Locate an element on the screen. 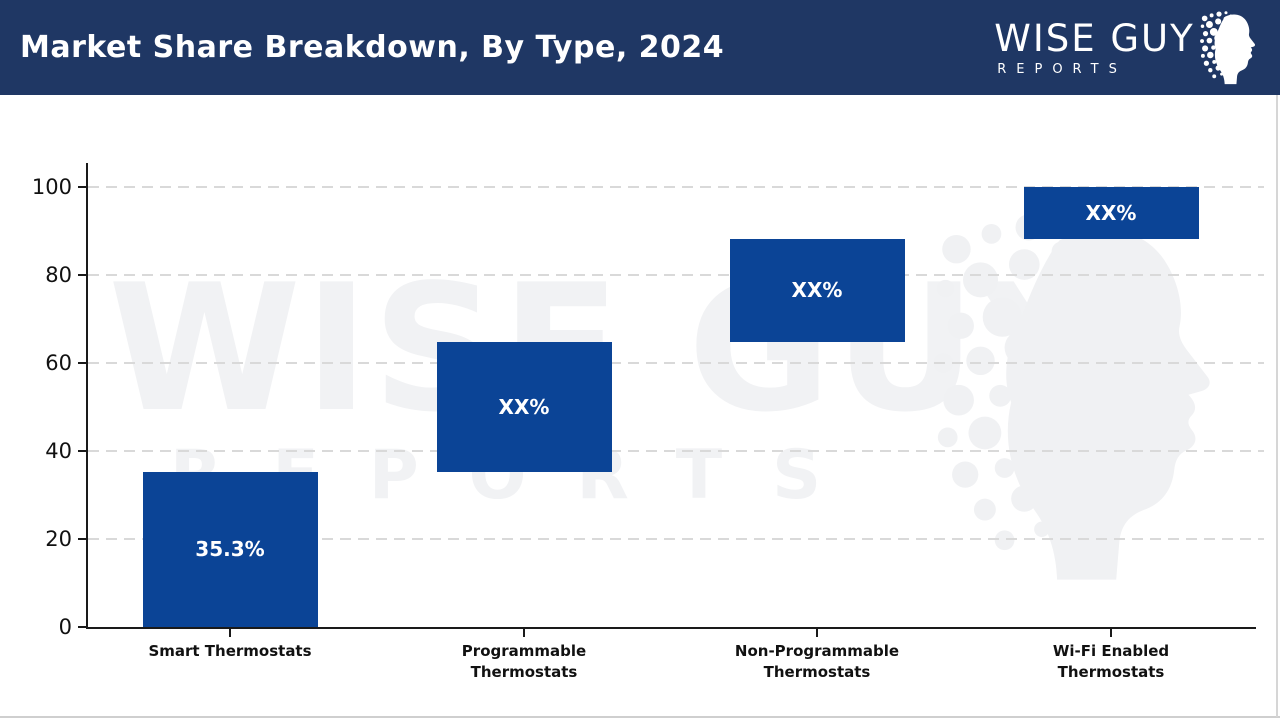 This screenshot has height=720, width=1280. page-title: Market Share Breakdown, By Type, 2024 is located at coordinates (372, 47).